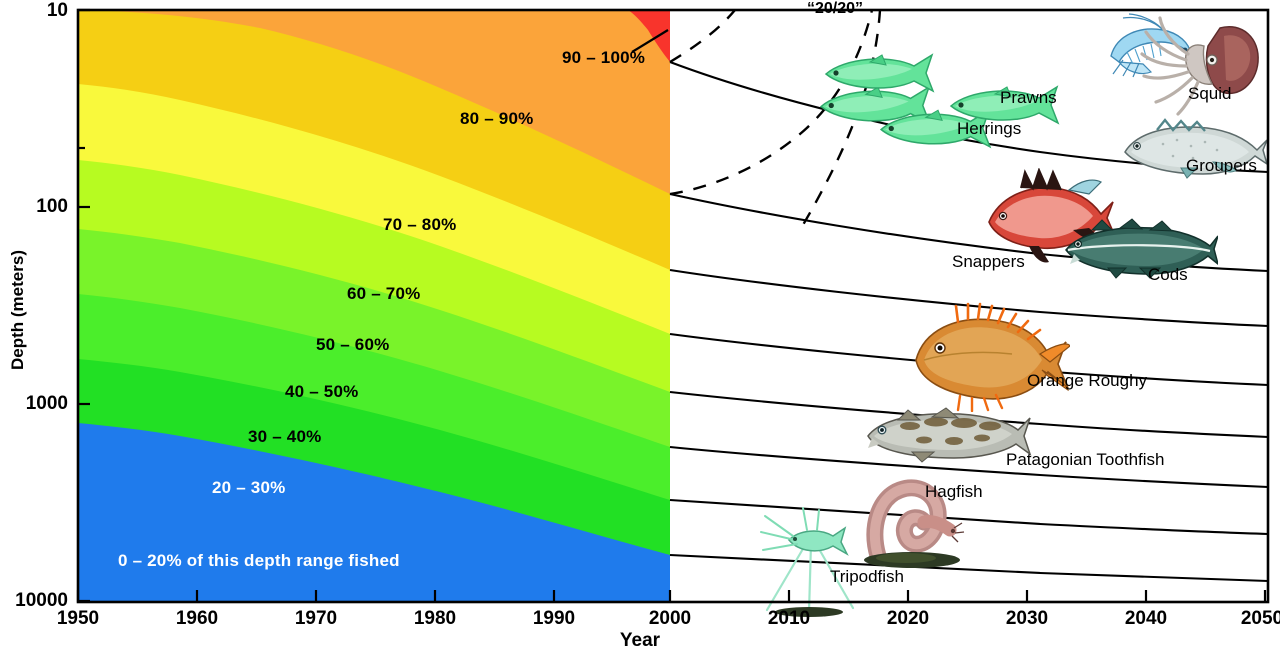 This screenshot has width=1280, height=659. Describe the element at coordinates (84, 305) in the screenshot. I see `y-axis-ticks` at that location.